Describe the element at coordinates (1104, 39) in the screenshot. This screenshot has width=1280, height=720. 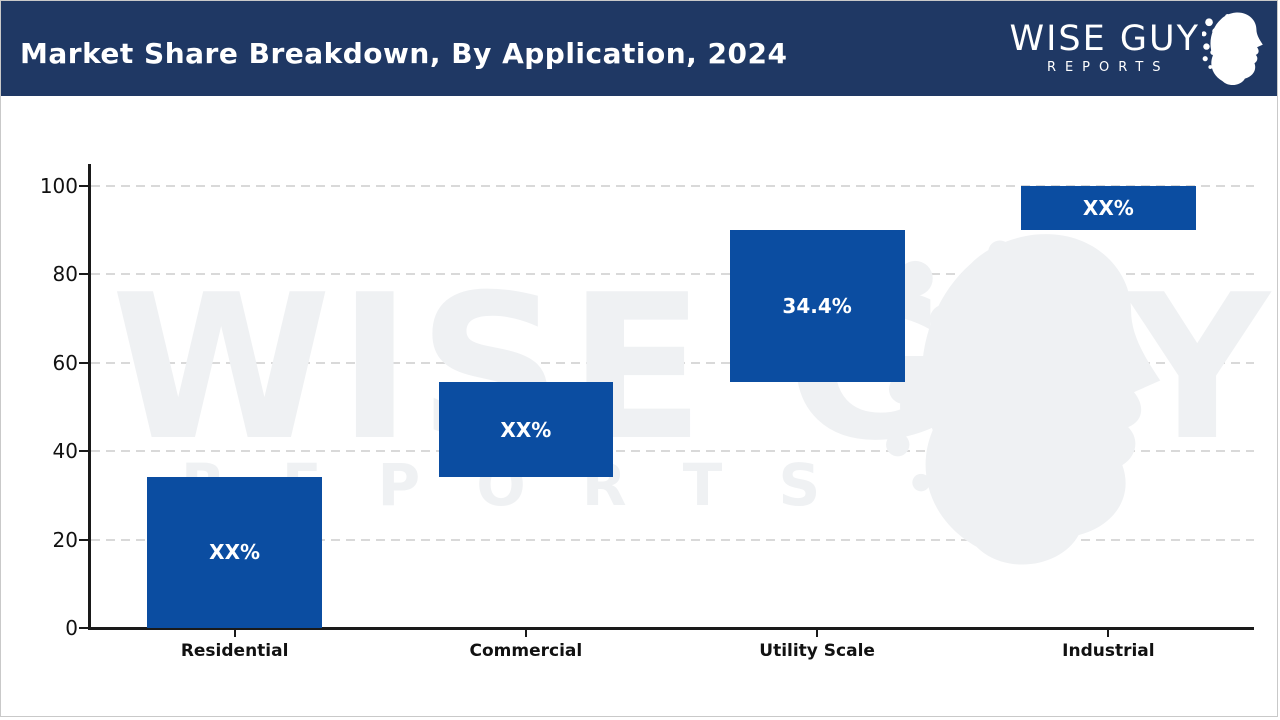
I see `logo-wise-guy: WISE GUY` at that location.